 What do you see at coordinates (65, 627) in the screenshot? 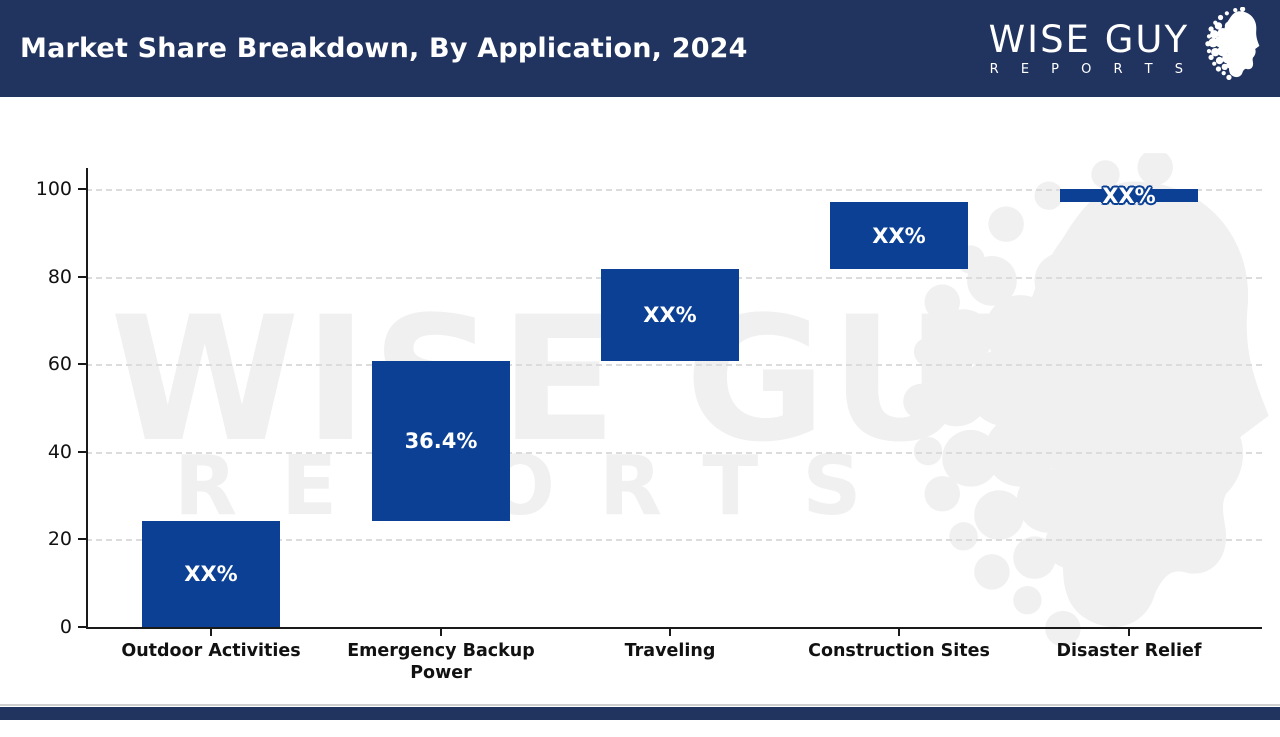
I see `y-tick-label-0: 0` at bounding box center [65, 627].